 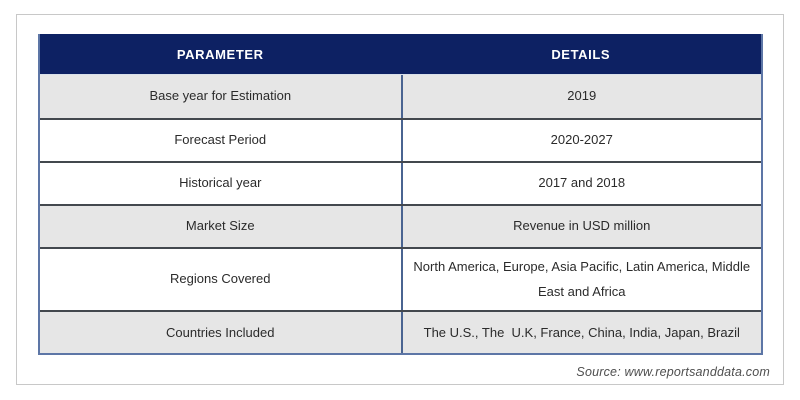 What do you see at coordinates (581, 226) in the screenshot?
I see `details-cell: Revenue in USD million` at bounding box center [581, 226].